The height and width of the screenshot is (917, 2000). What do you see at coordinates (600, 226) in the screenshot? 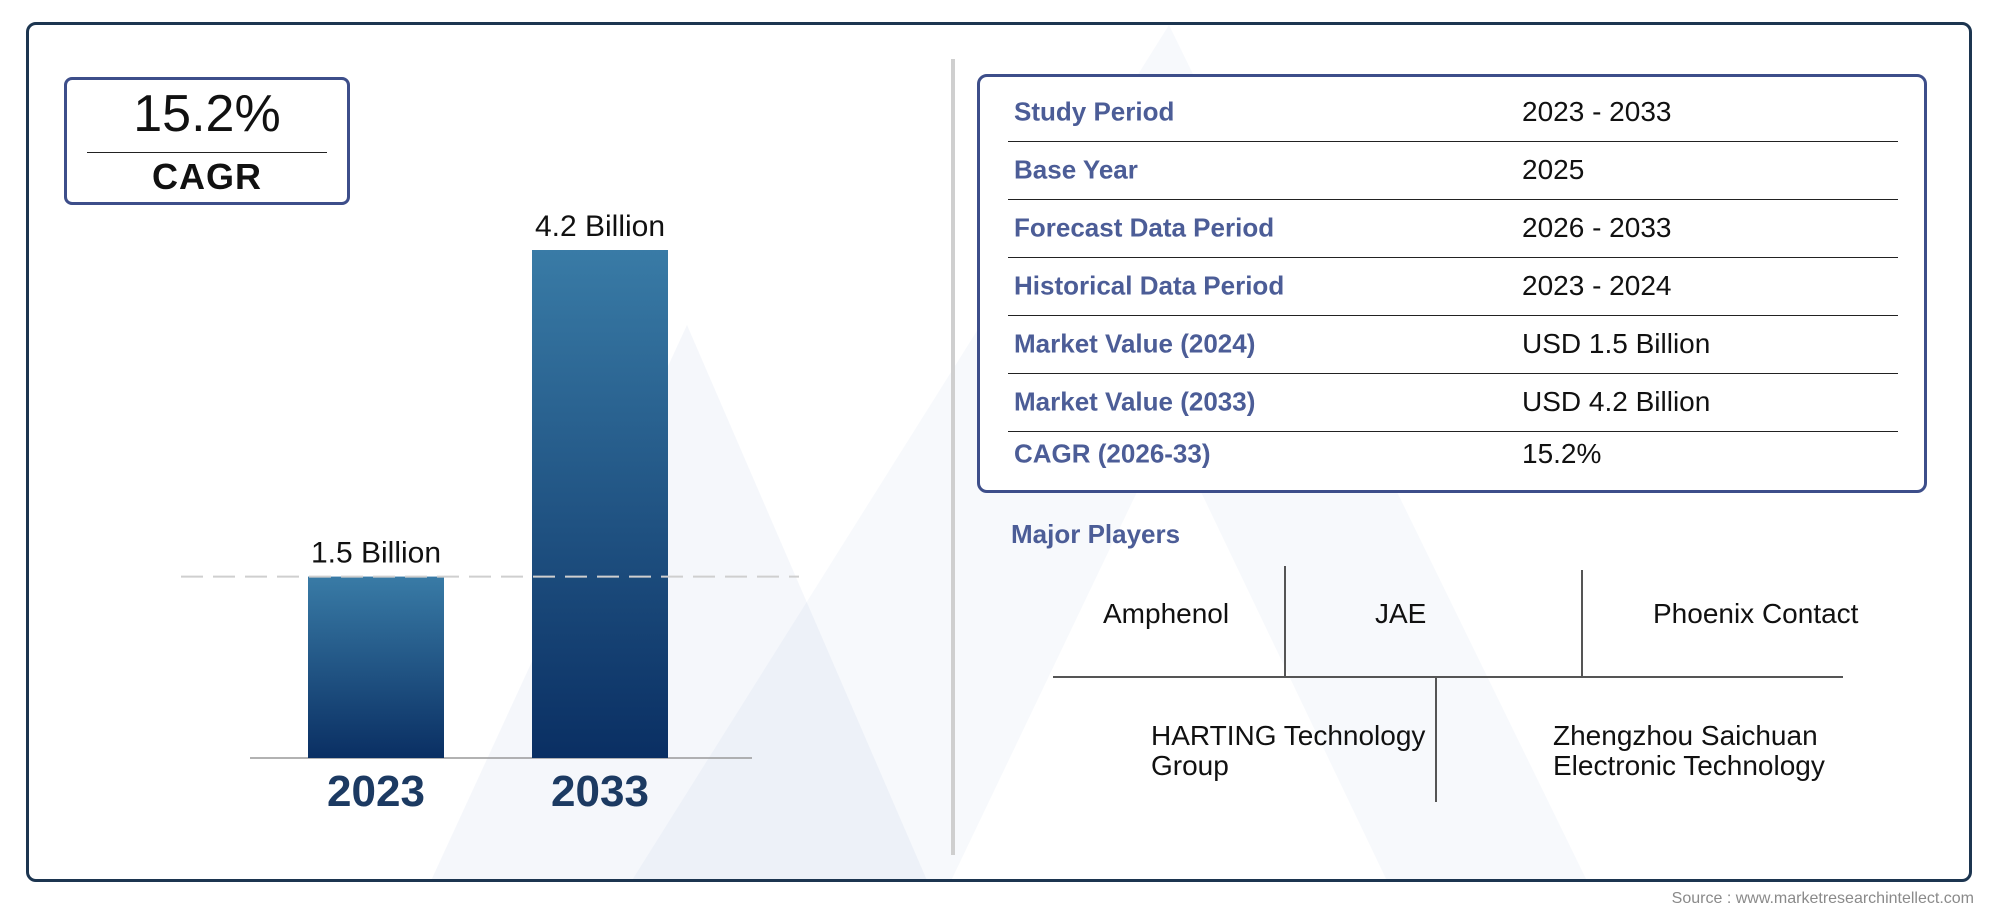
I see `data-label: 4.2 Billion` at bounding box center [600, 226].